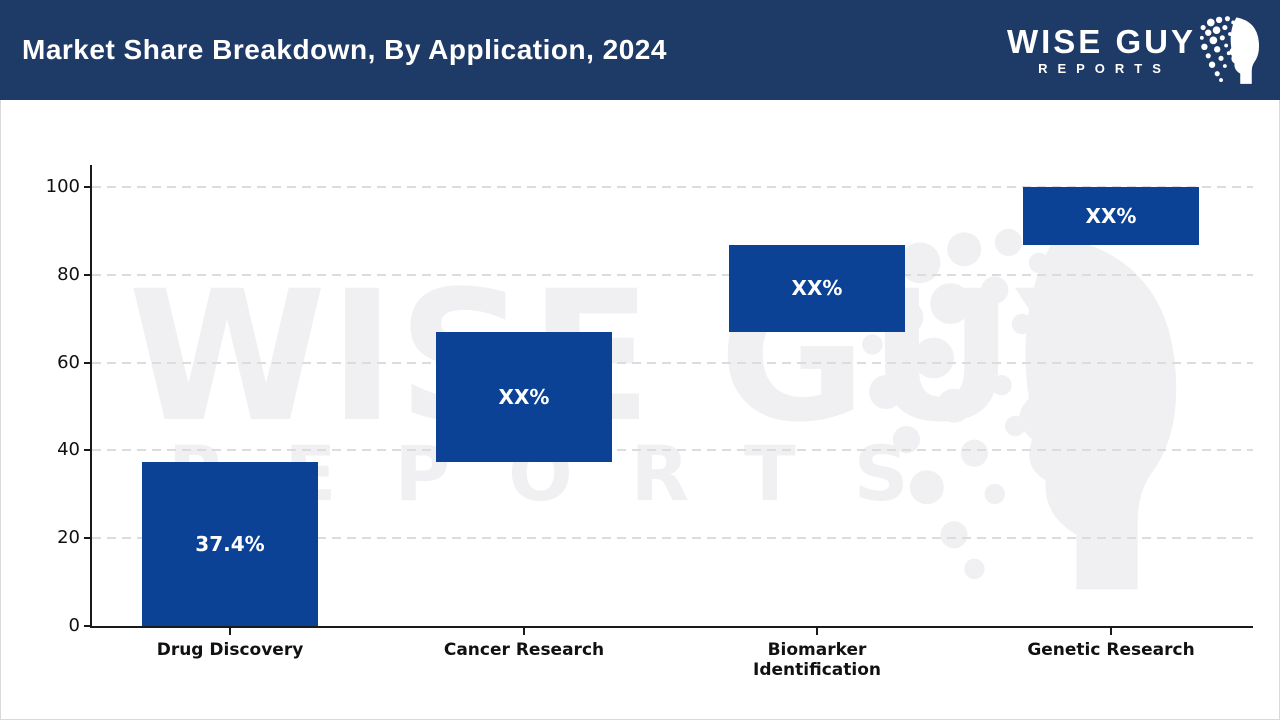 This screenshot has width=1280, height=720. Describe the element at coordinates (68, 538) in the screenshot. I see `y-tick-label-20: 20` at that location.